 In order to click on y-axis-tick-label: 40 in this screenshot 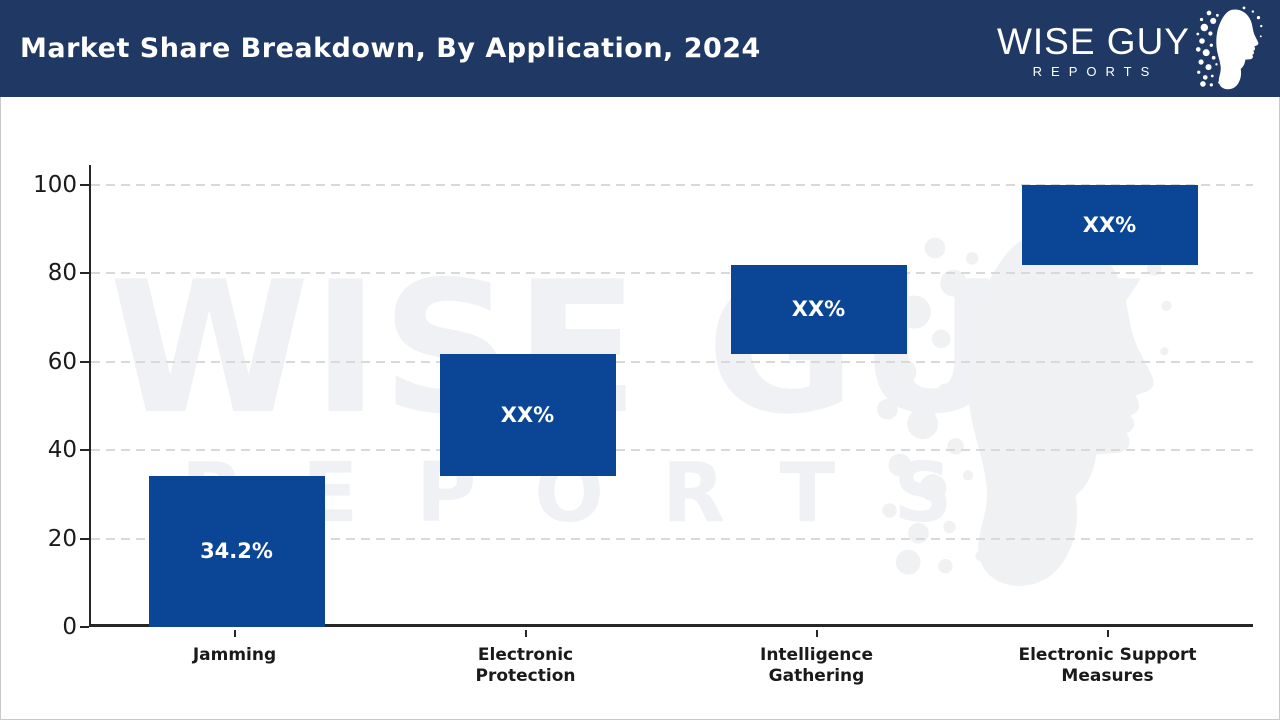, I will do `click(62, 450)`.